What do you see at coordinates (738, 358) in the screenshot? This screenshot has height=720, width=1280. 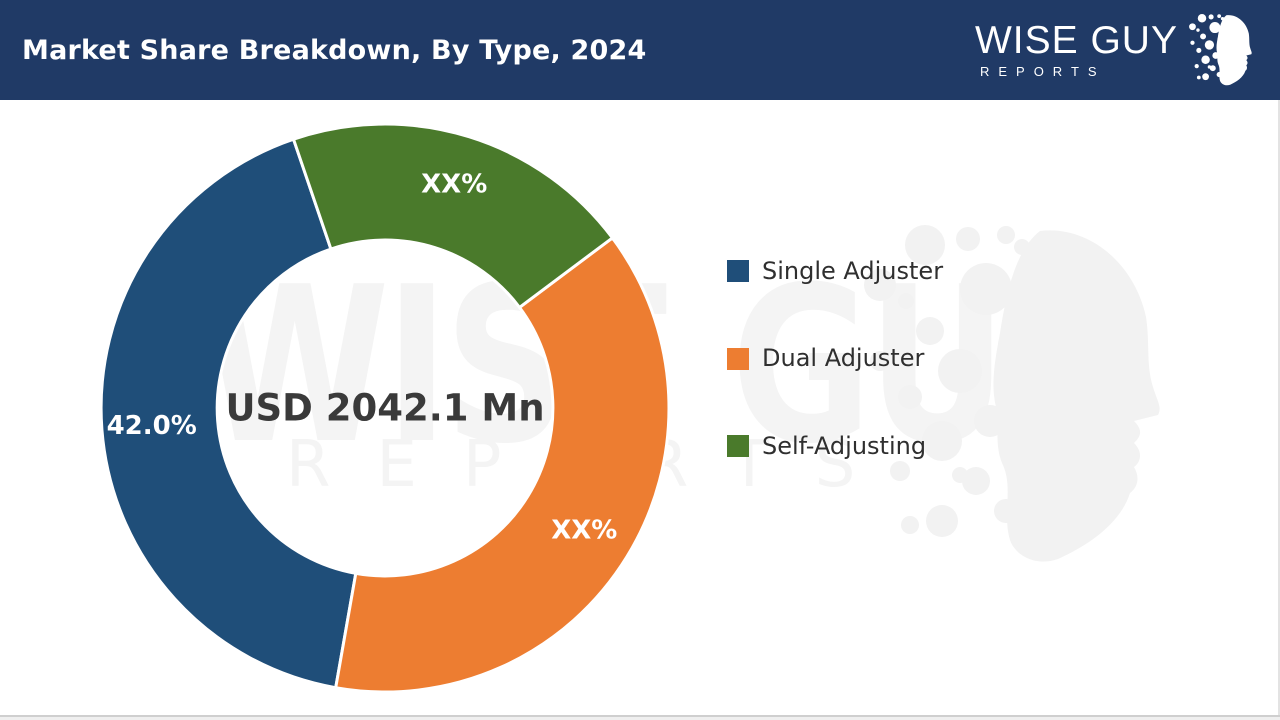 I see `legend-swatch-dual-adjuster` at bounding box center [738, 358].